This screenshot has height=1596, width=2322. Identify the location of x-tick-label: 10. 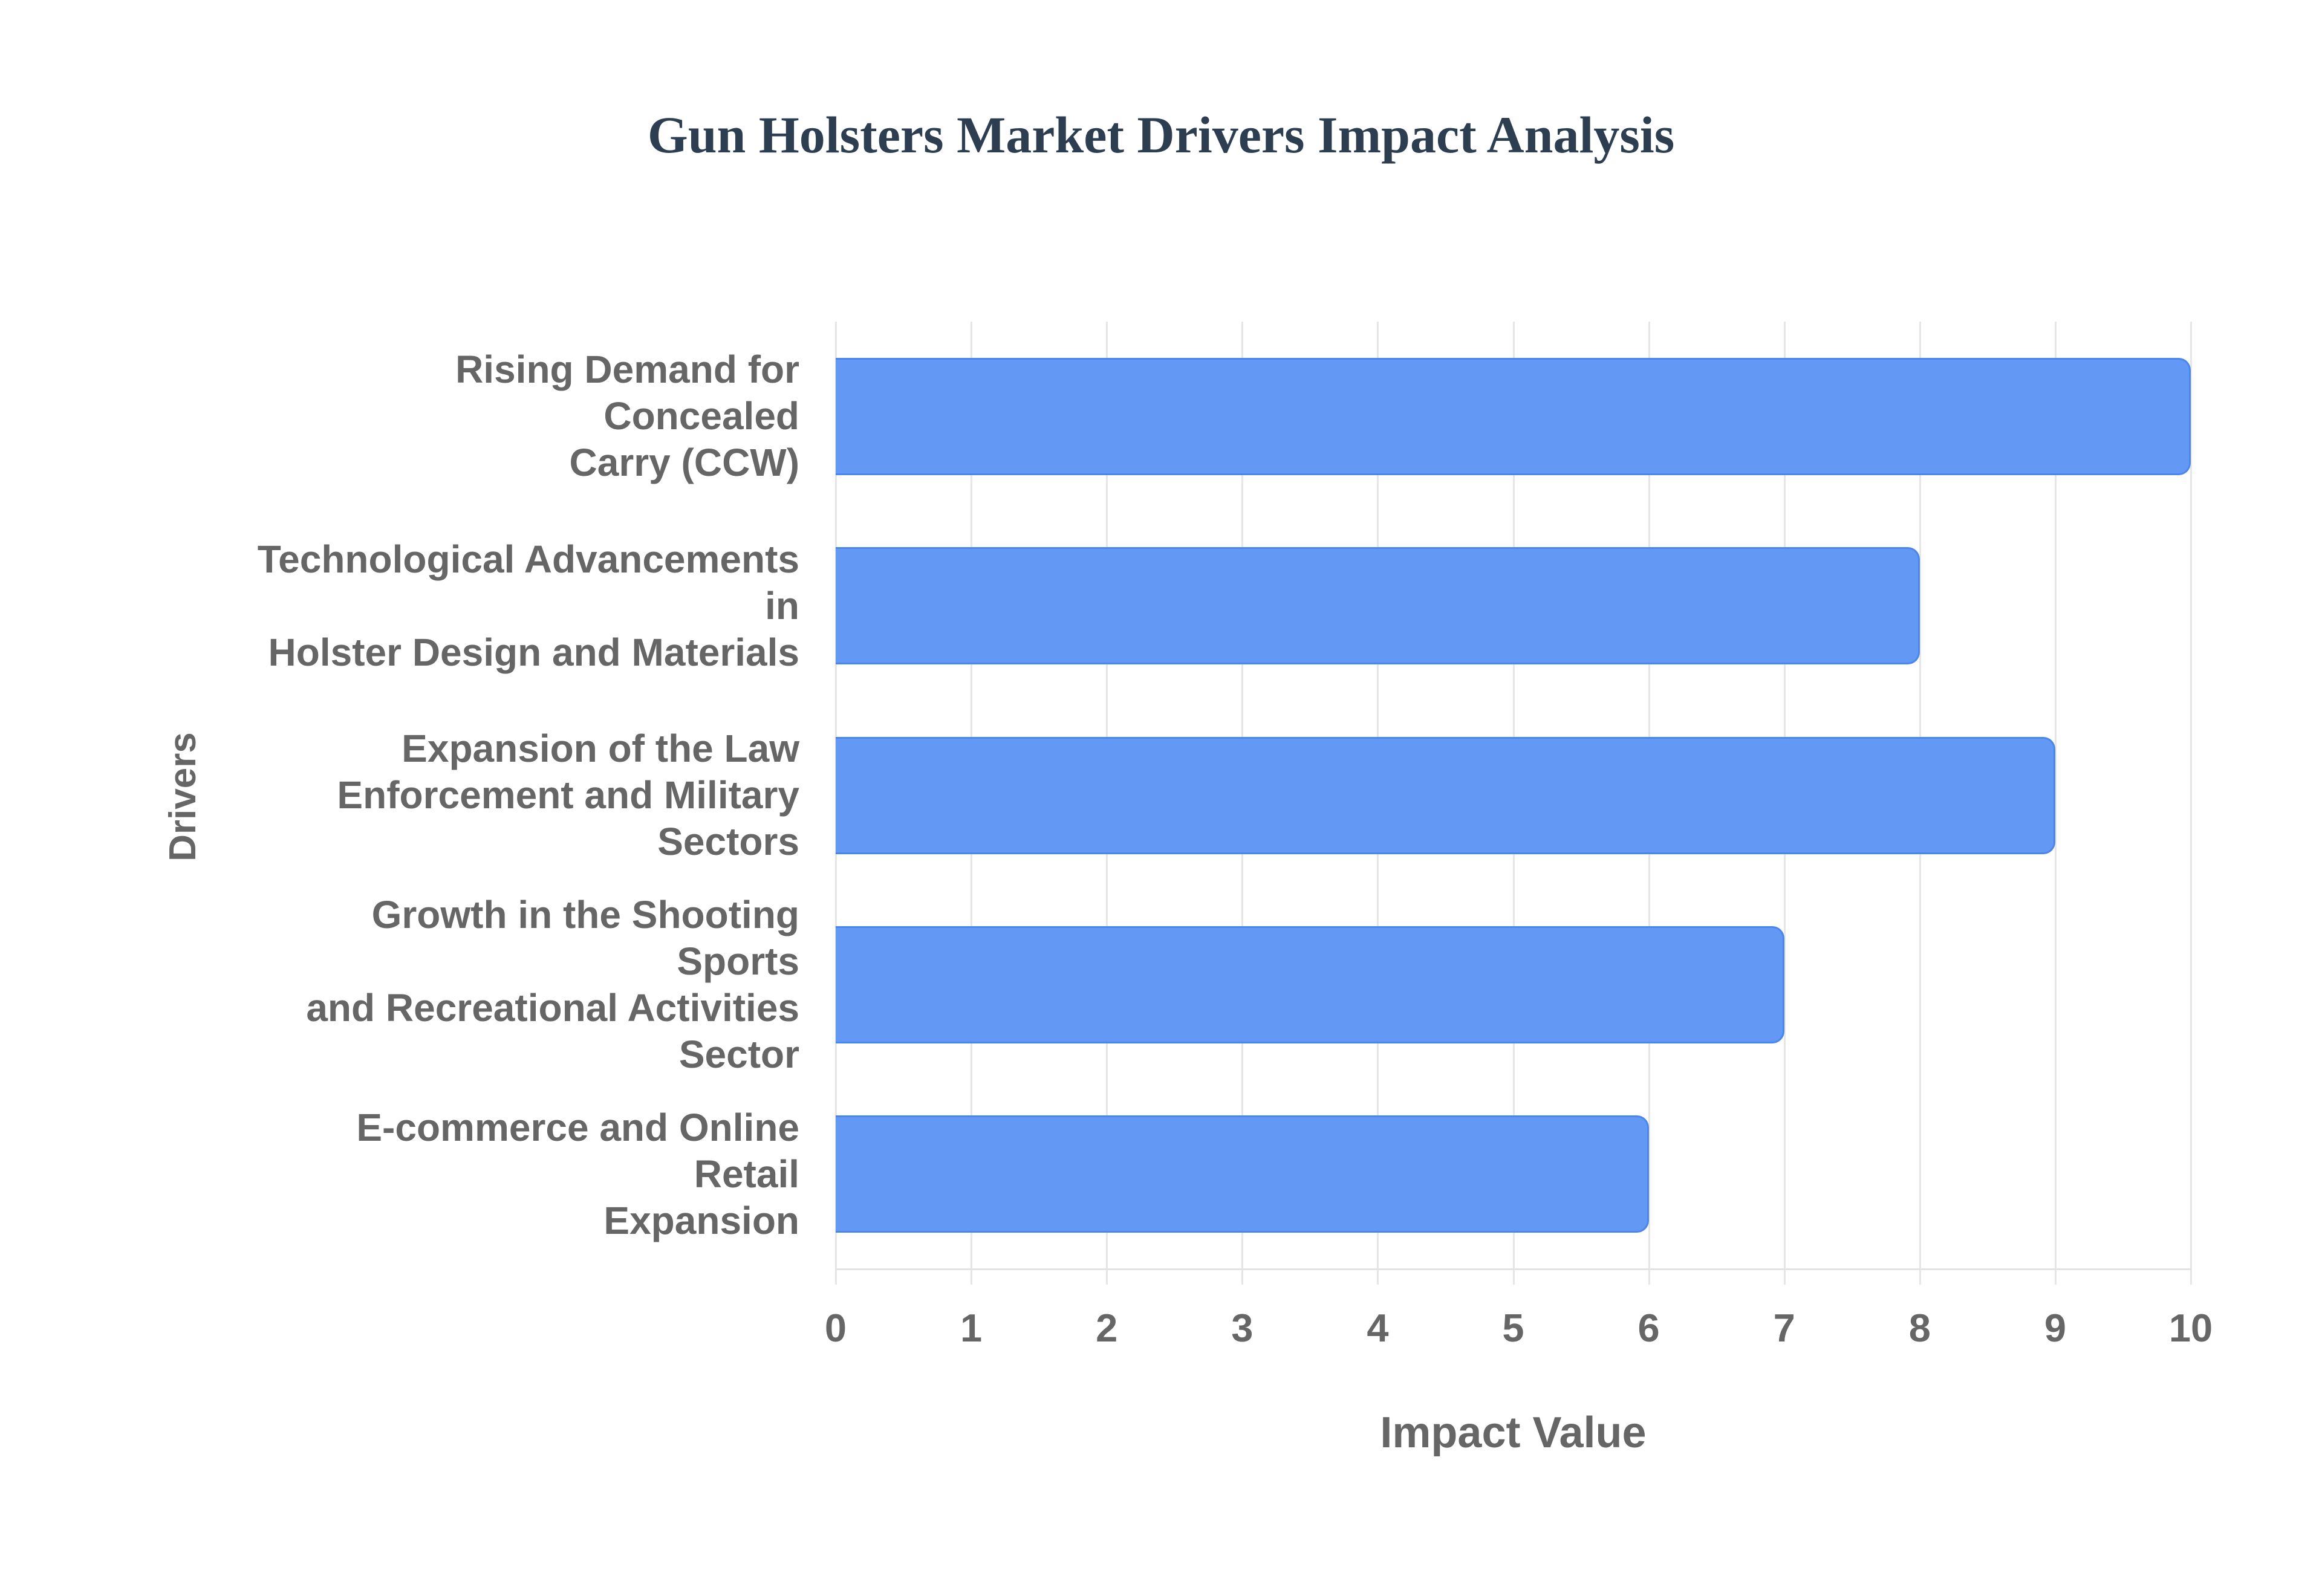
(2190, 1328).